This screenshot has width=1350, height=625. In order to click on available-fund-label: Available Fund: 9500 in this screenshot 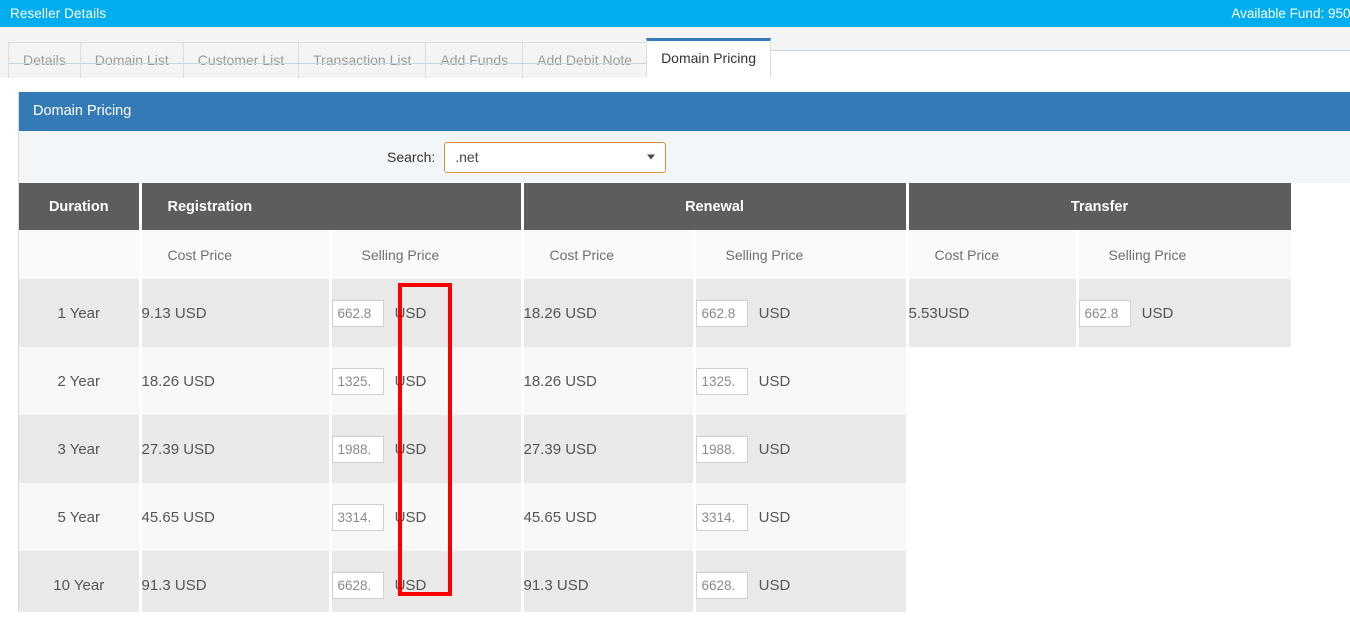, I will do `click(1290, 13)`.